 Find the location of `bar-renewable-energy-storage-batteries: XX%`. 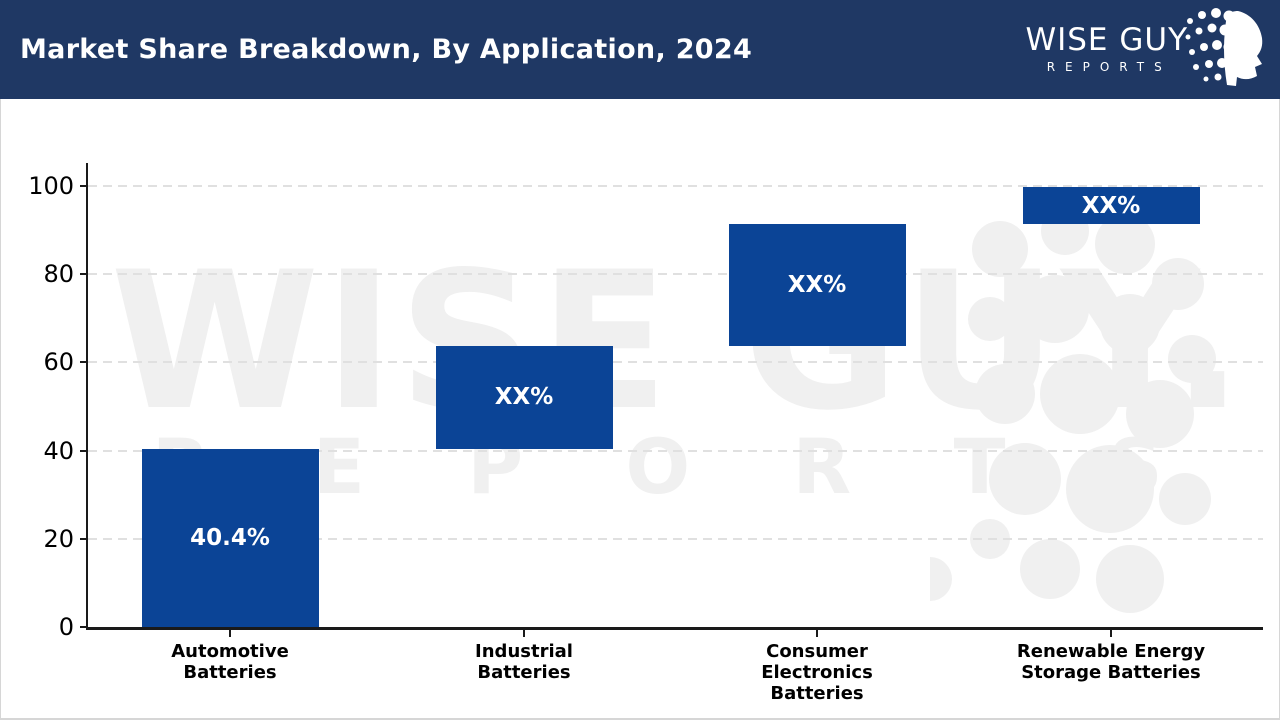

bar-renewable-energy-storage-batteries: XX% is located at coordinates (1111, 205).